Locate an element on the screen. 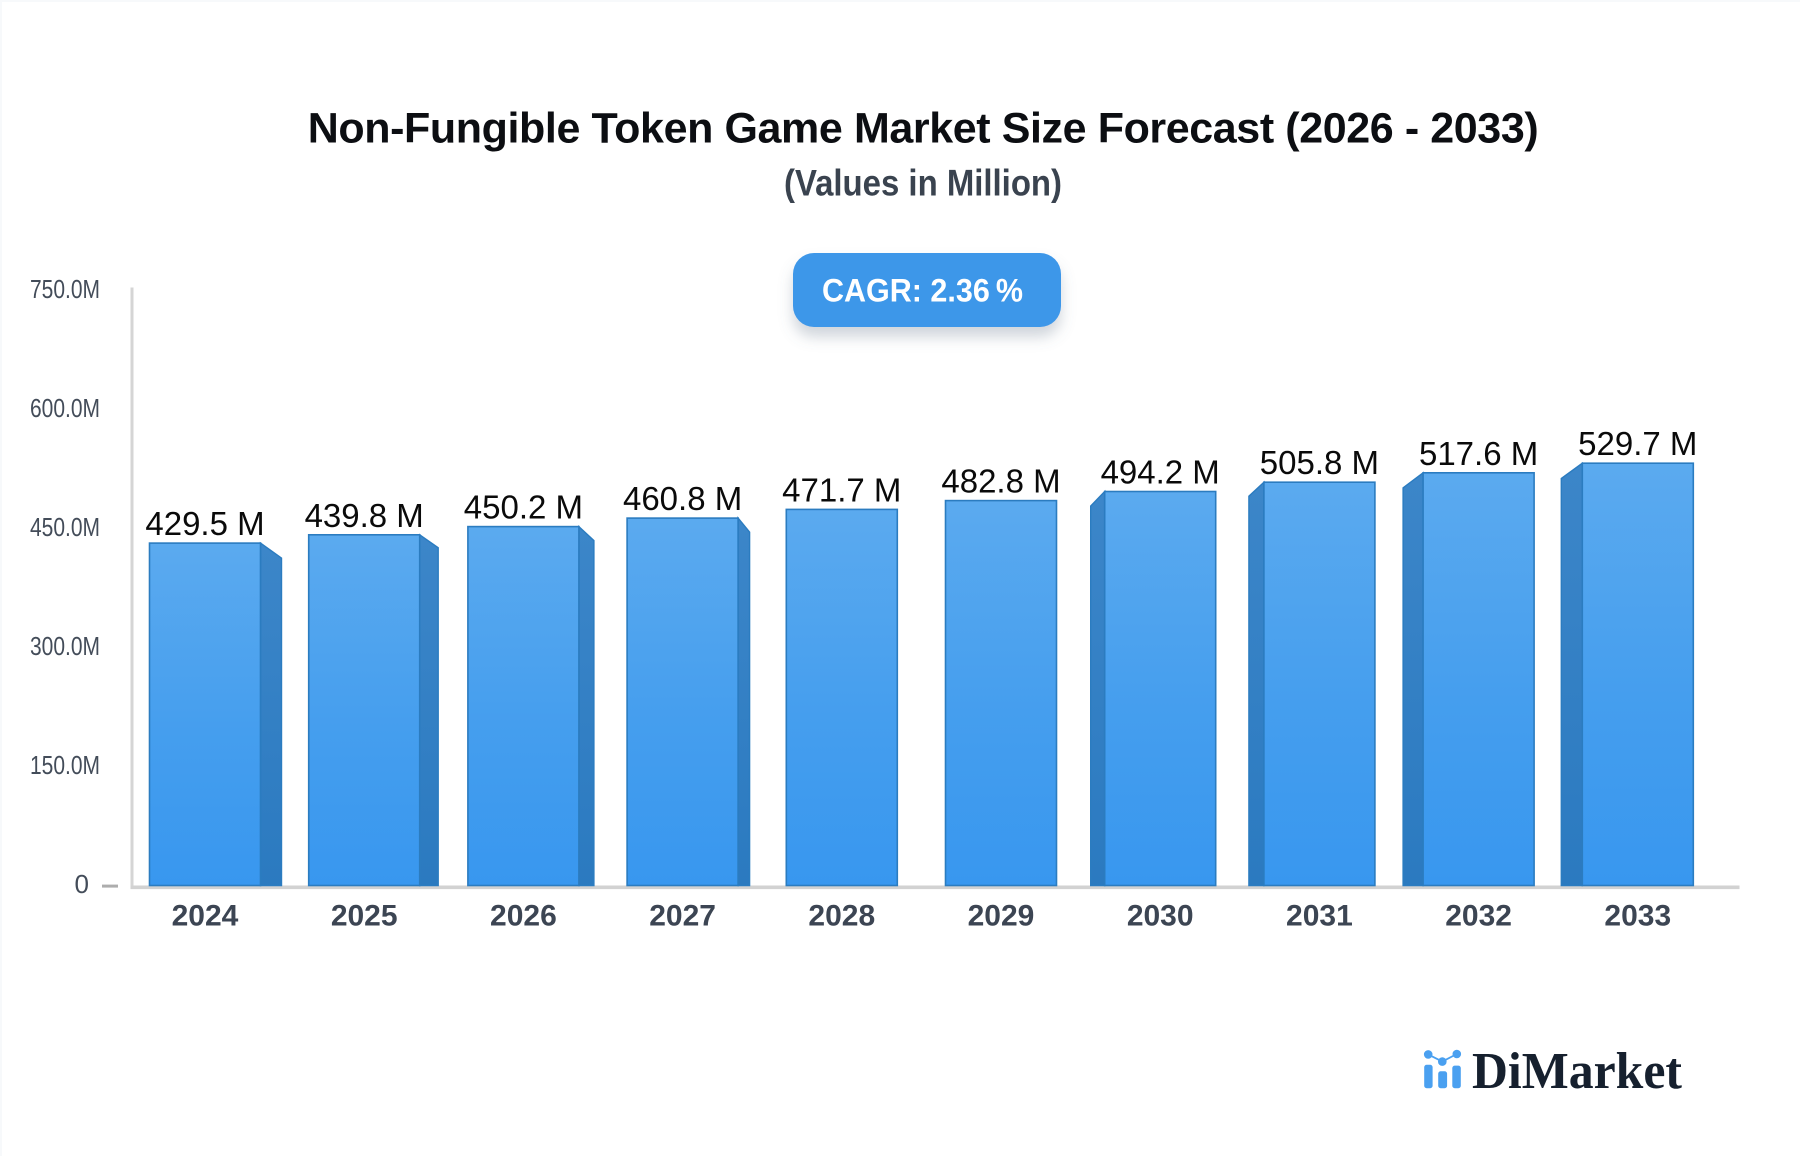 The width and height of the screenshot is (1800, 1161). svg-text: 2025 is located at coordinates (364, 916).